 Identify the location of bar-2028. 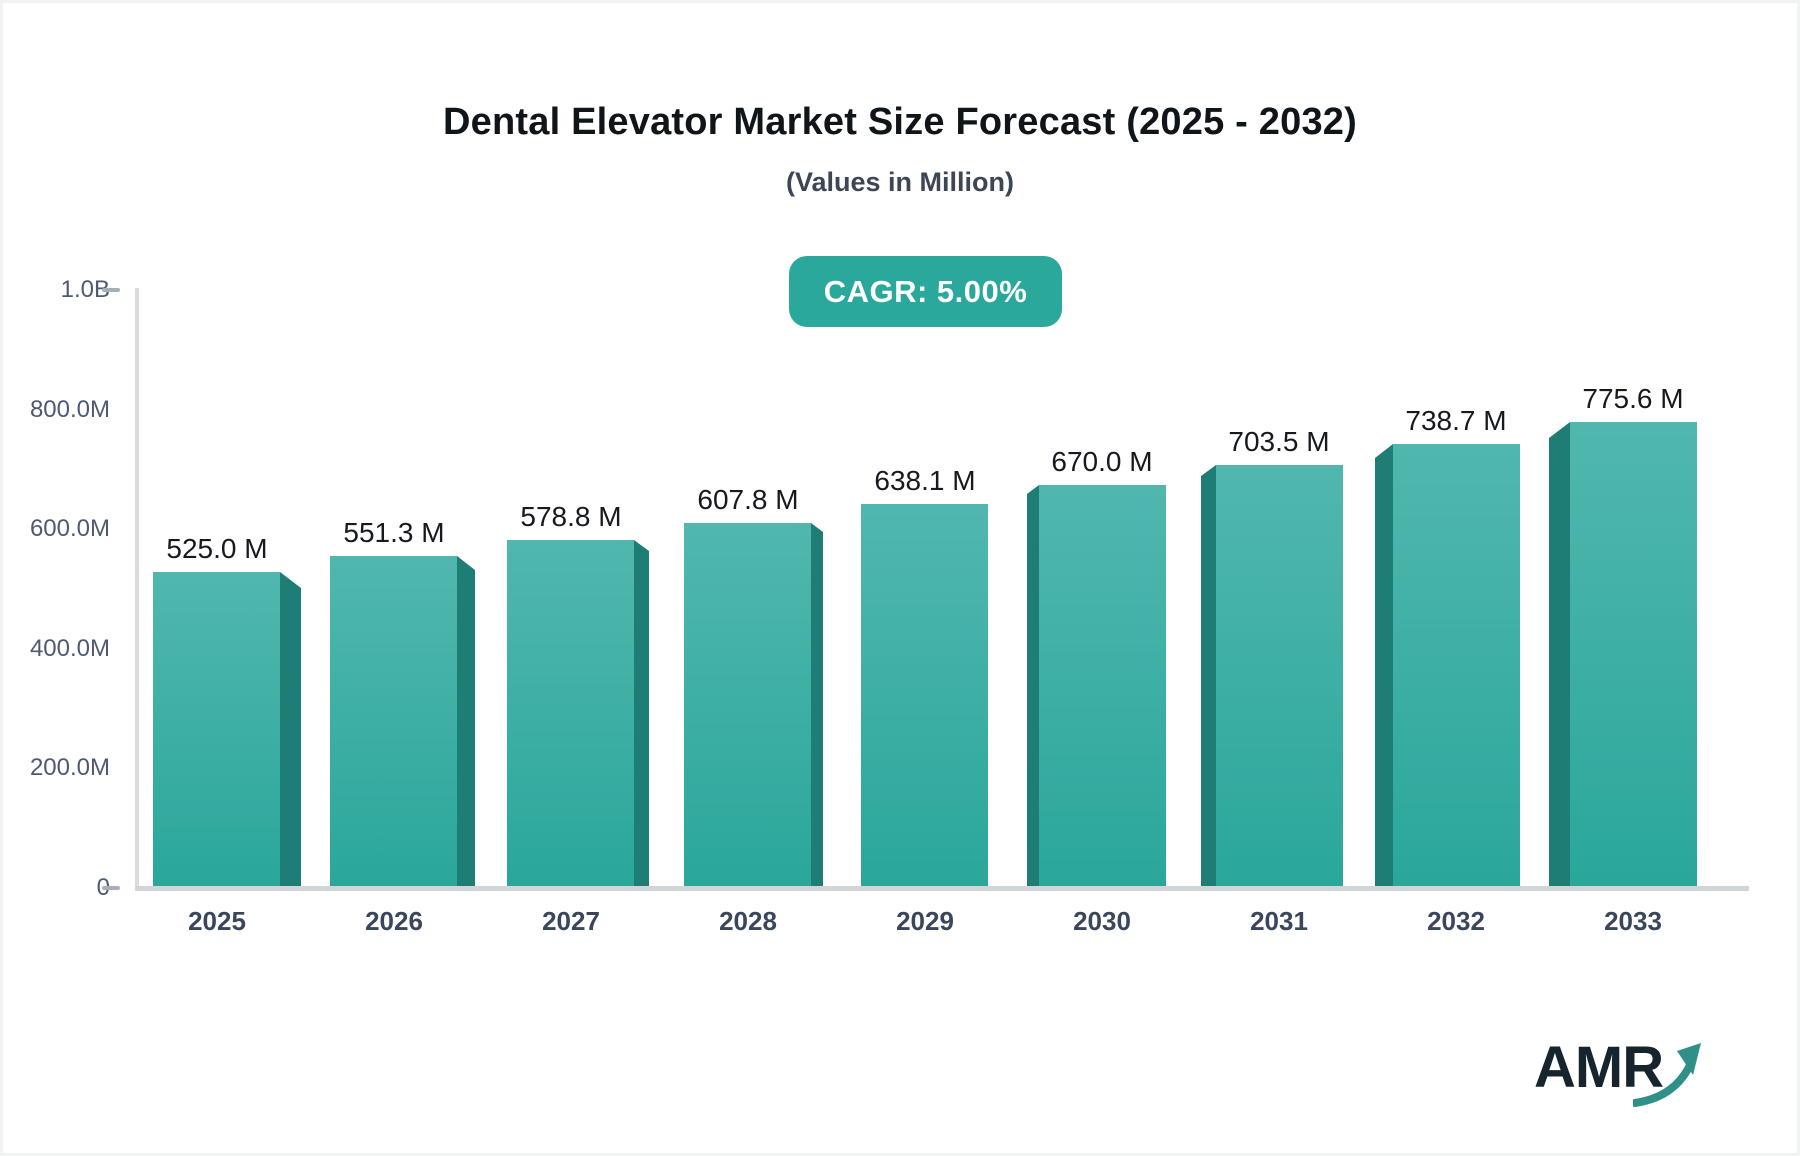
(747, 704).